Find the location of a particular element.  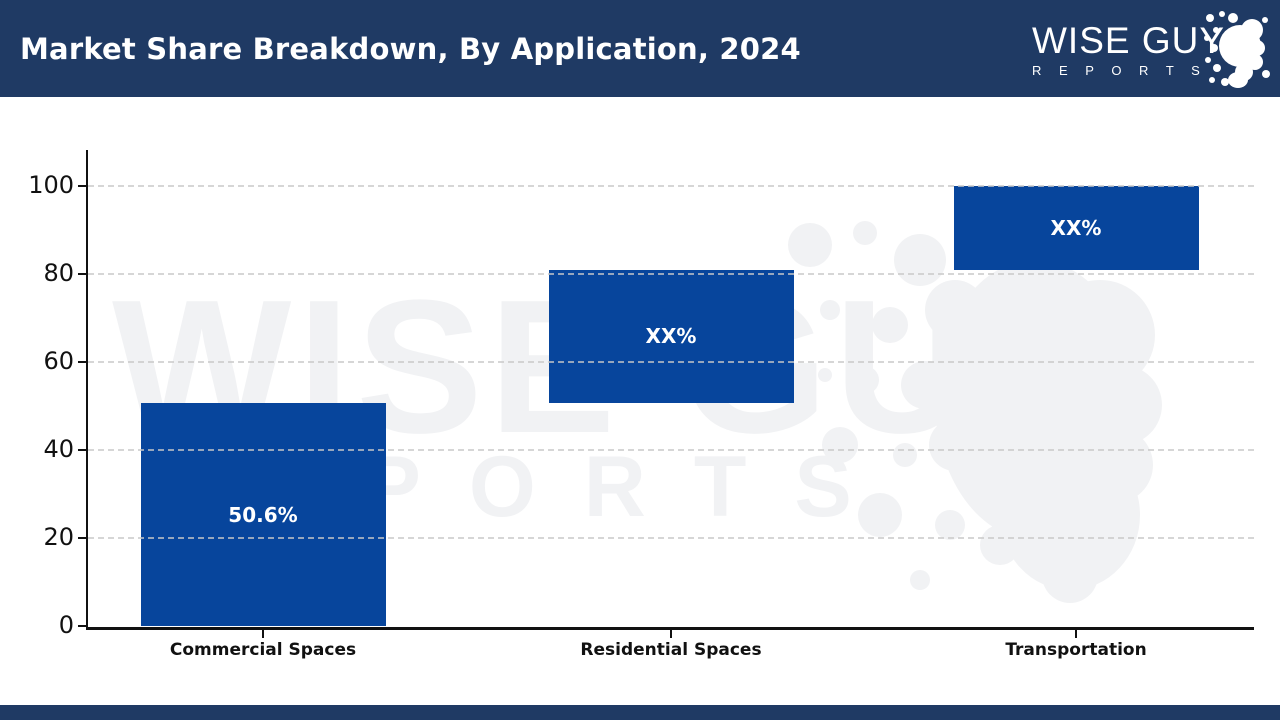

logo-name-text: WISE GUY is located at coordinates (1129, 40).